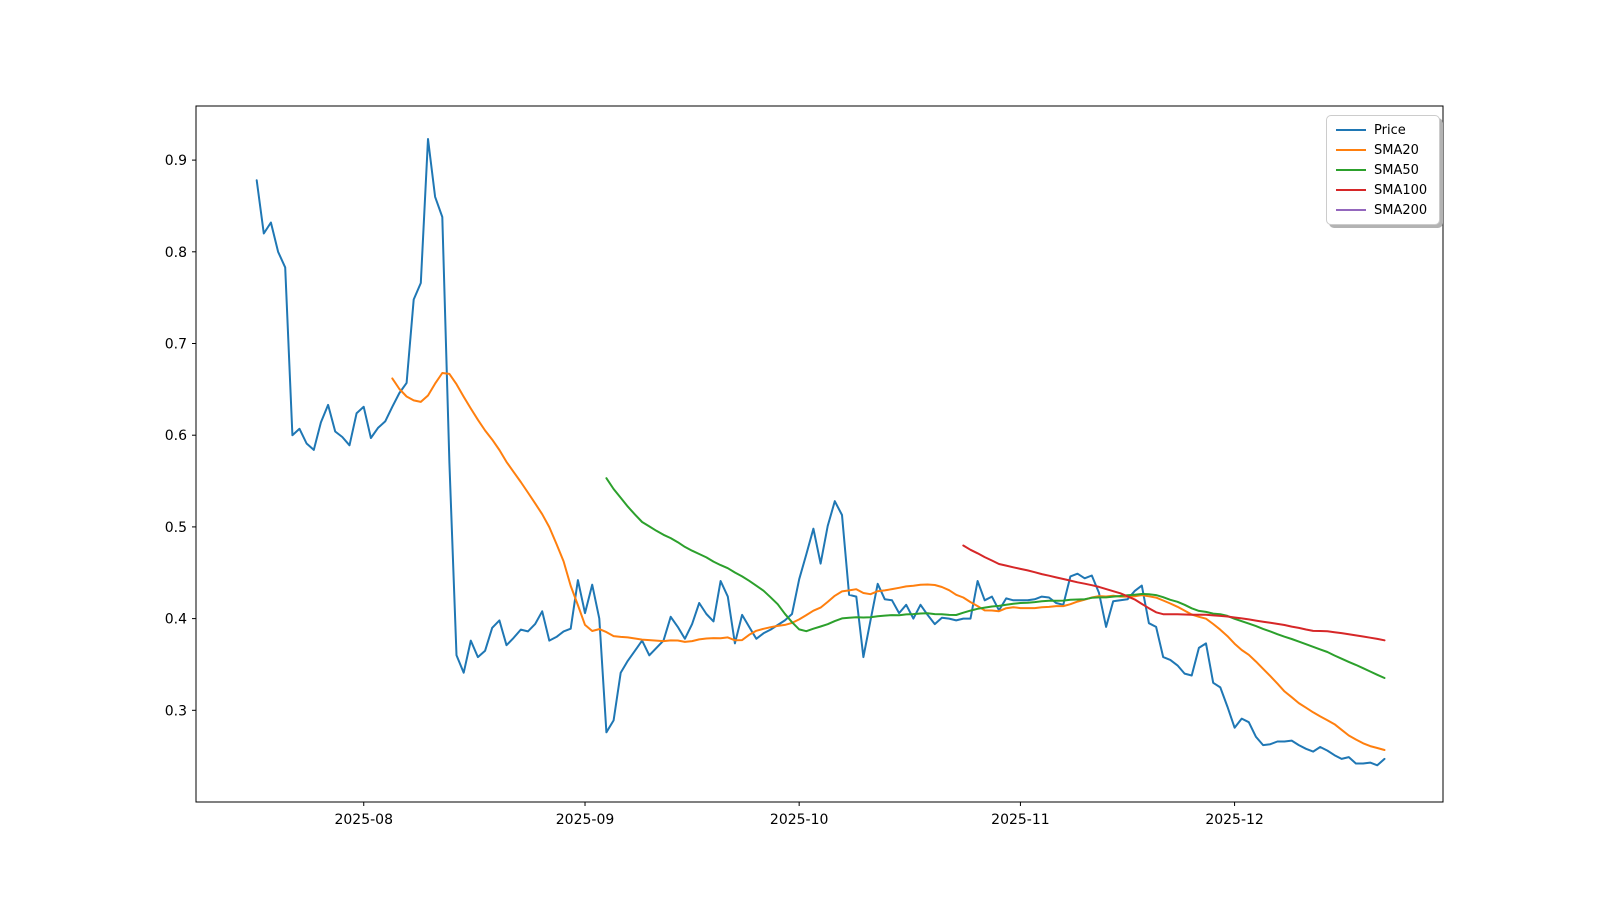 This screenshot has height=900, width=1600. What do you see at coordinates (1351, 130) in the screenshot?
I see `legend-line-sample-price` at bounding box center [1351, 130].